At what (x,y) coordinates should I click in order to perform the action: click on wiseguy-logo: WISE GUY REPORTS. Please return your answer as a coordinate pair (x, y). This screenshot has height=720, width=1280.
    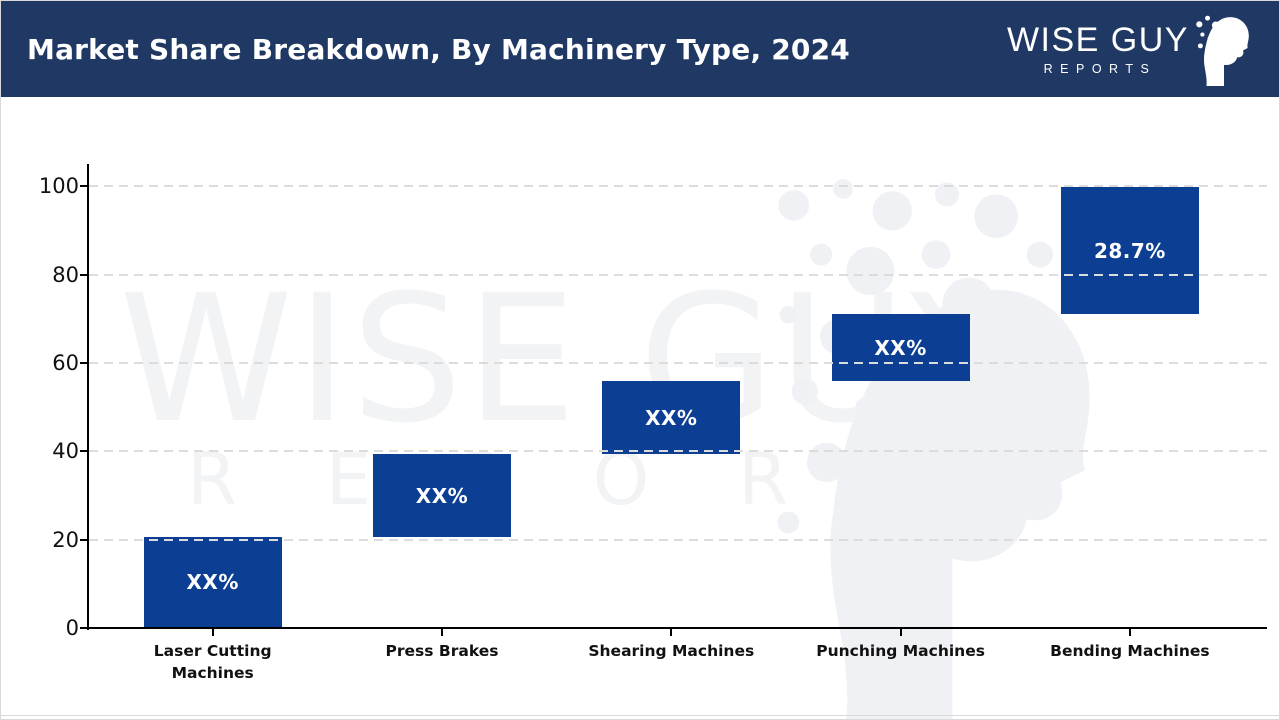
    Looking at the image, I should click on (1131, 49).